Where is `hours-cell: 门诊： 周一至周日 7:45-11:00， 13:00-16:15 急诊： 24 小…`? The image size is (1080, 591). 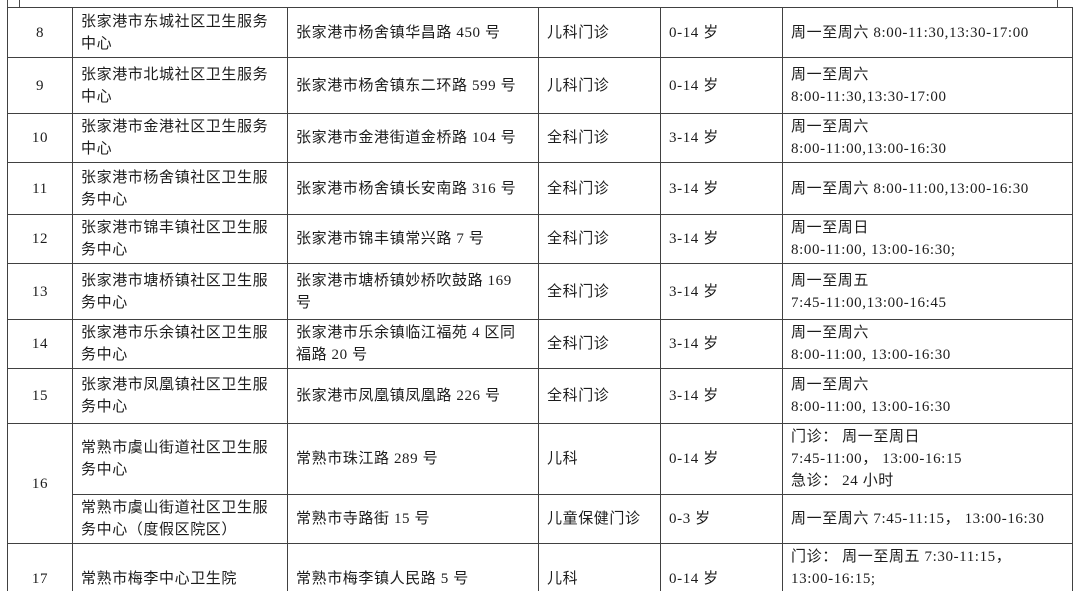
hours-cell: 门诊： 周一至周日 7:45-11:00， 13:00-16:15 急诊： 24 小… is located at coordinates (927, 459).